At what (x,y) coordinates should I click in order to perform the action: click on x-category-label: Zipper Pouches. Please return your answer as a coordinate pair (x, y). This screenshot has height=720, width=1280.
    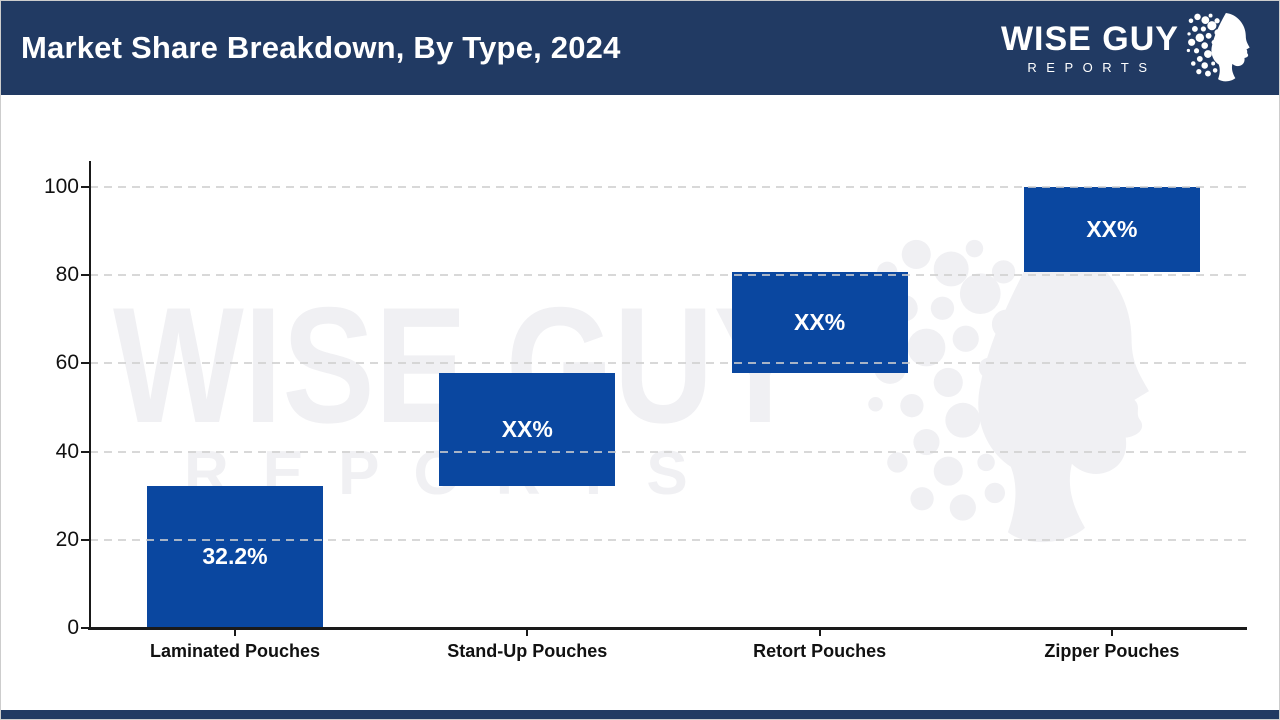
    Looking at the image, I should click on (1112, 651).